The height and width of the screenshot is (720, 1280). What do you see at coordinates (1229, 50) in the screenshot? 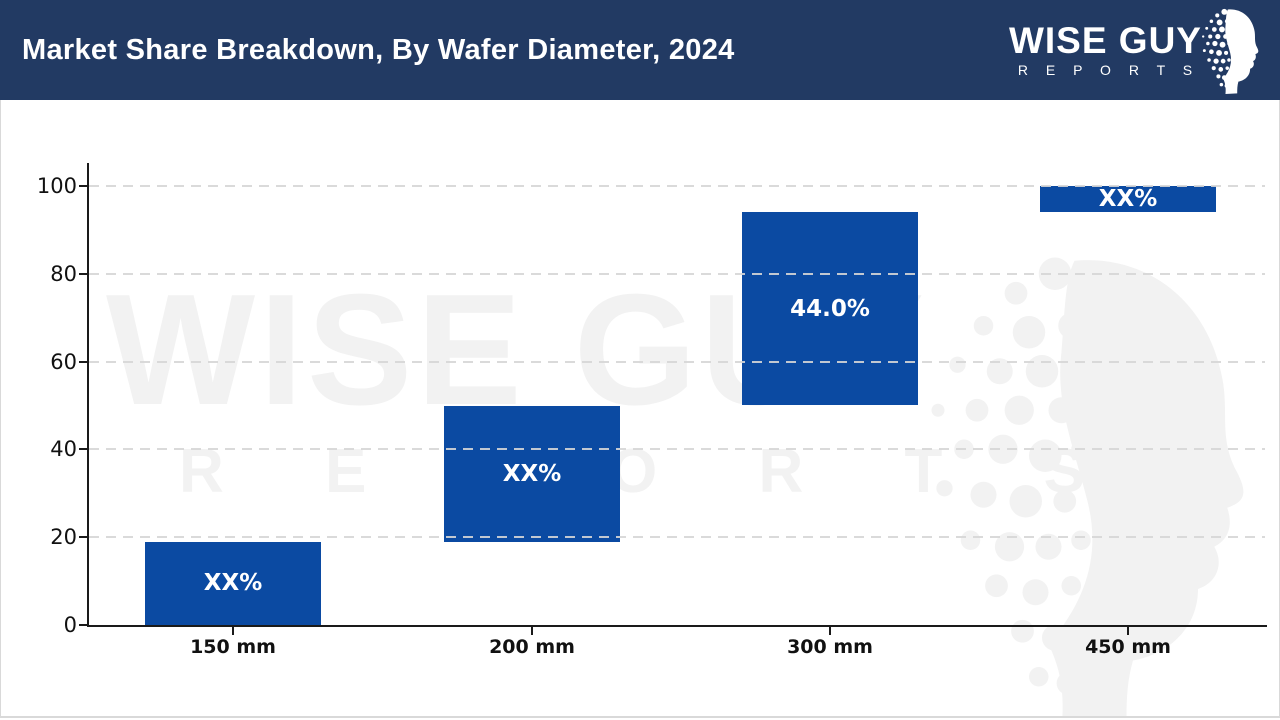
I see `wiseguy-head-icon` at bounding box center [1229, 50].